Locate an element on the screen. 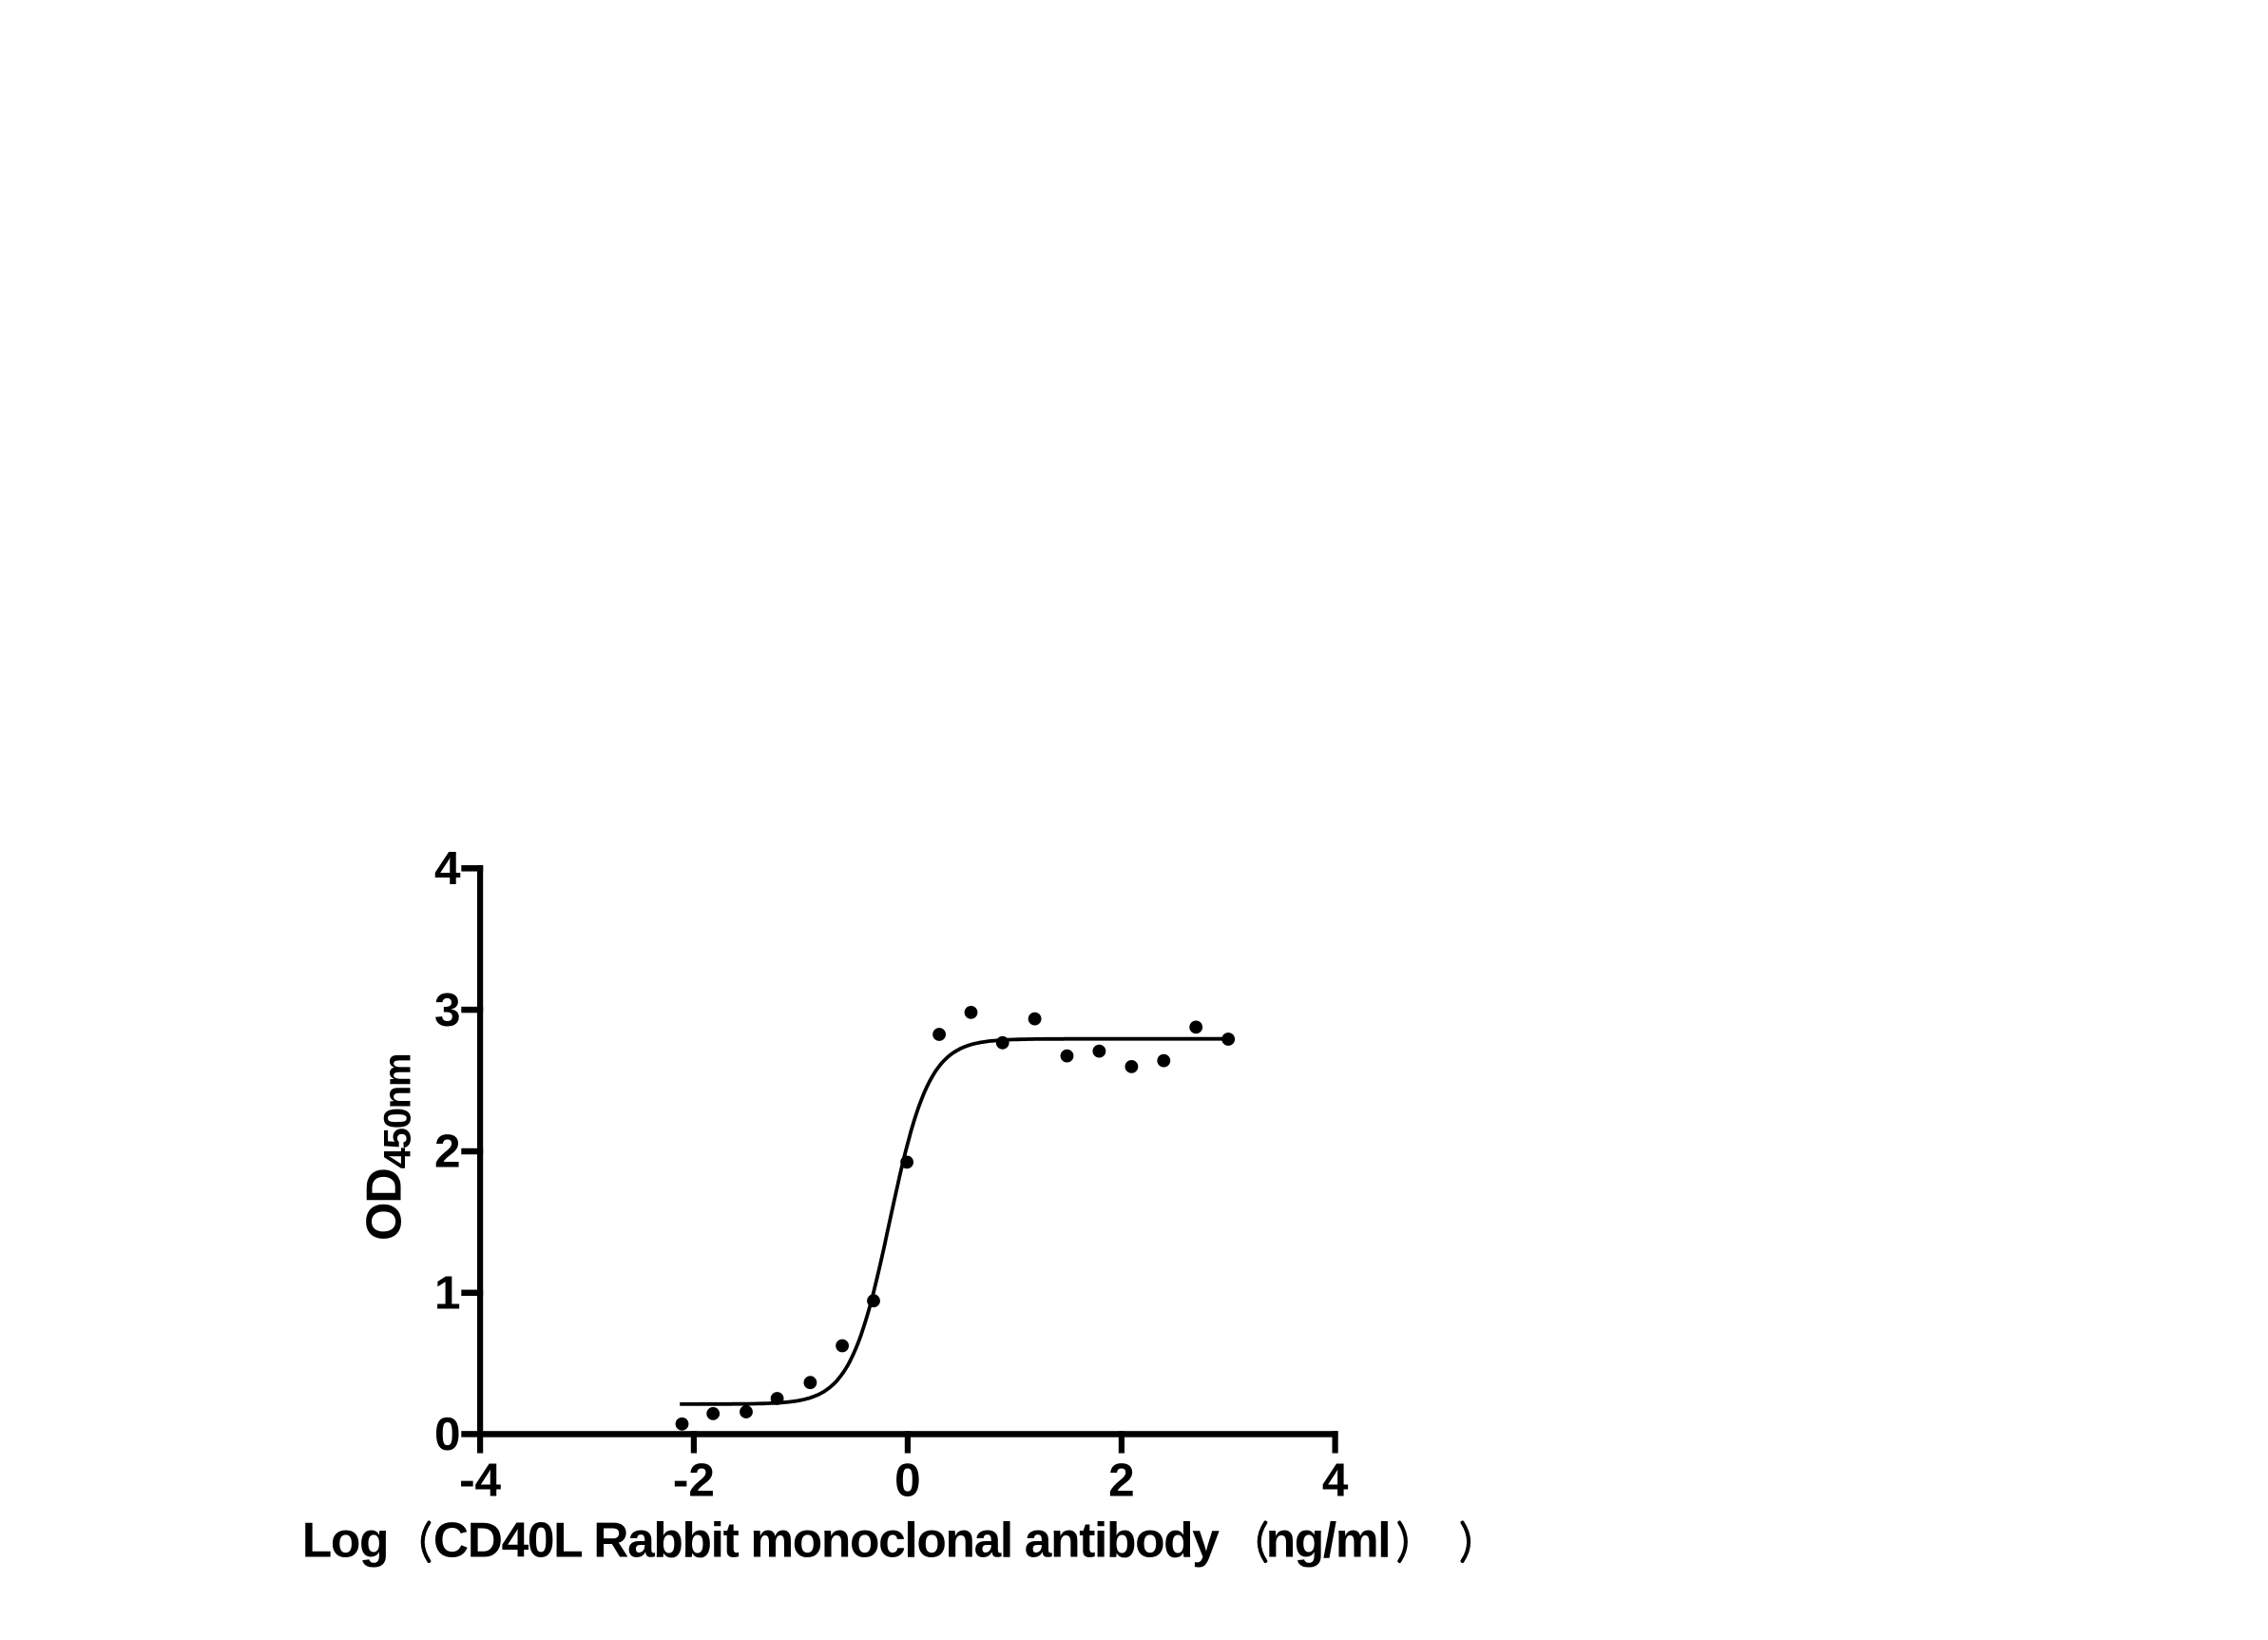 This screenshot has height=1640, width=2268. svg-text: 3 is located at coordinates (447, 1010).